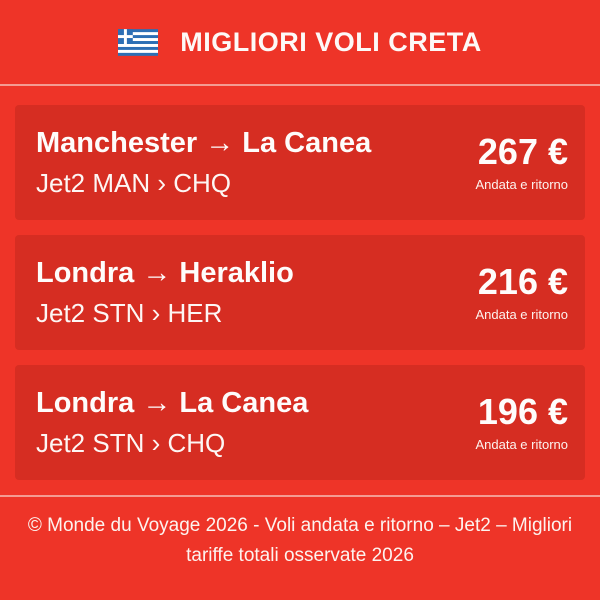 This screenshot has width=600, height=600. I want to click on page-title: MIGLIORI VOLI CRETA, so click(331, 41).